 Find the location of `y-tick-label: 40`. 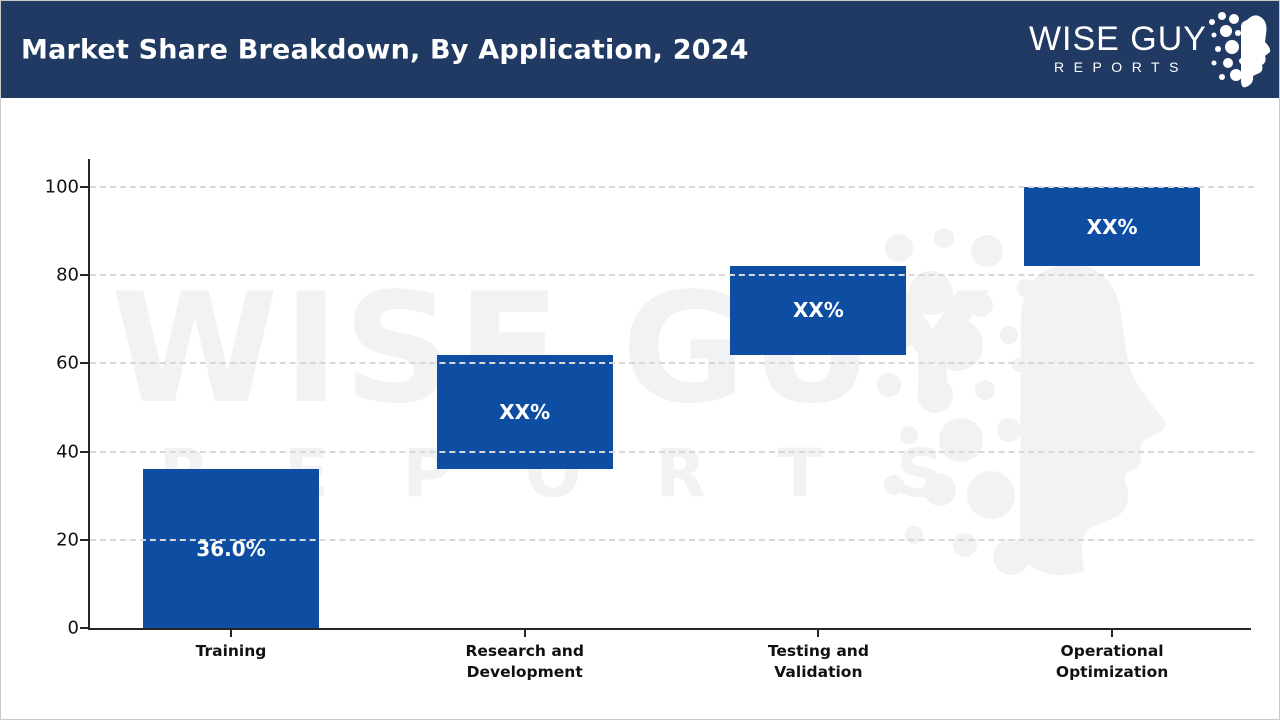

y-tick-label: 40 is located at coordinates (67, 452).